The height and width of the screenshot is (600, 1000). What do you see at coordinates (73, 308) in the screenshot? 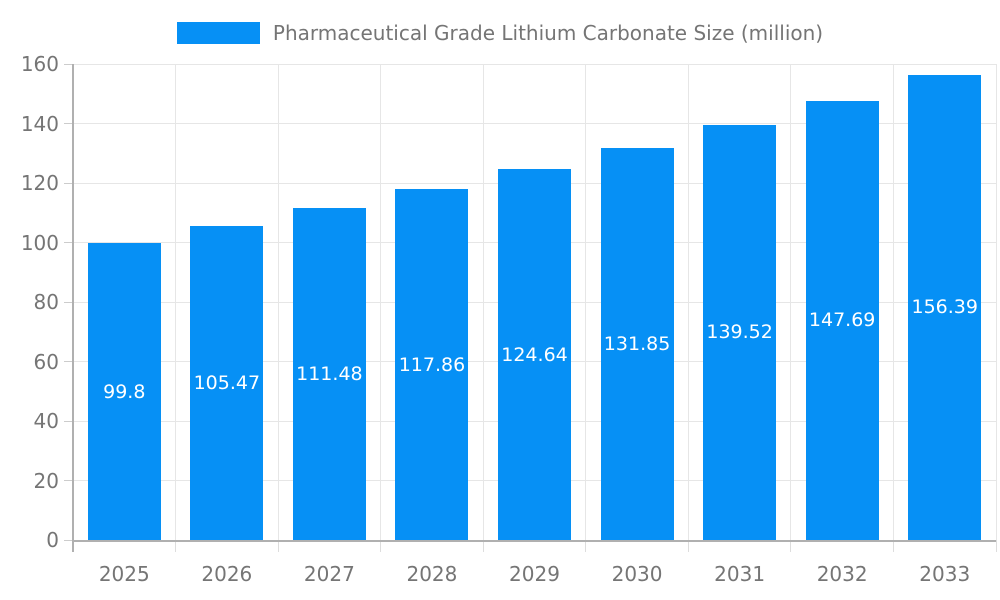
I see `y-axis-line` at bounding box center [73, 308].